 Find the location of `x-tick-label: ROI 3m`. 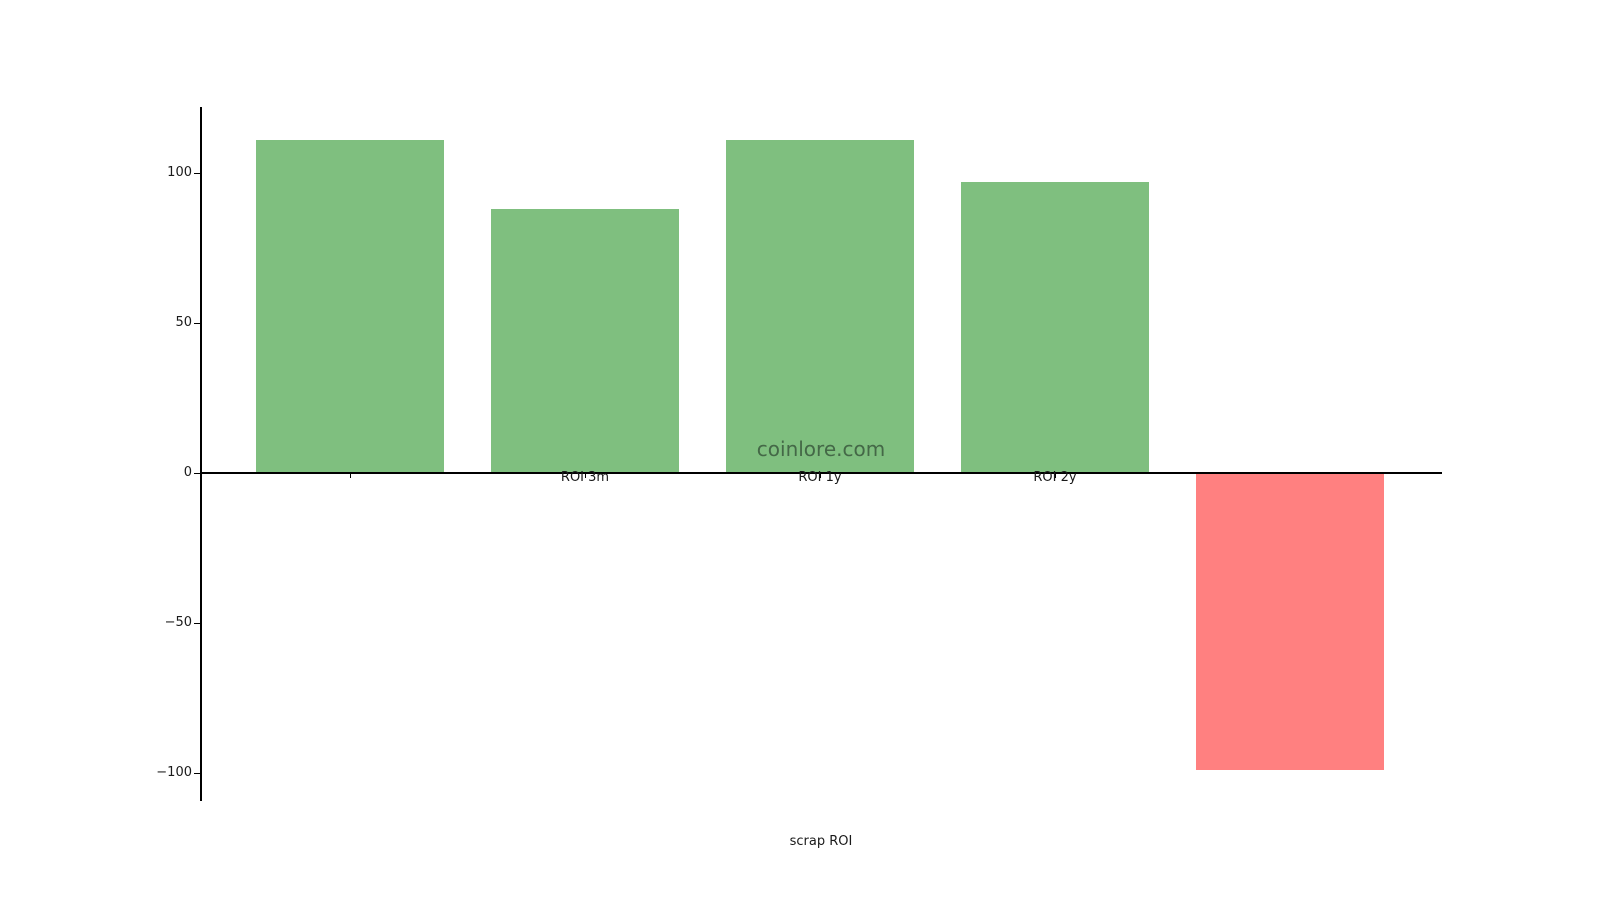

x-tick-label: ROI 3m is located at coordinates (585, 477).